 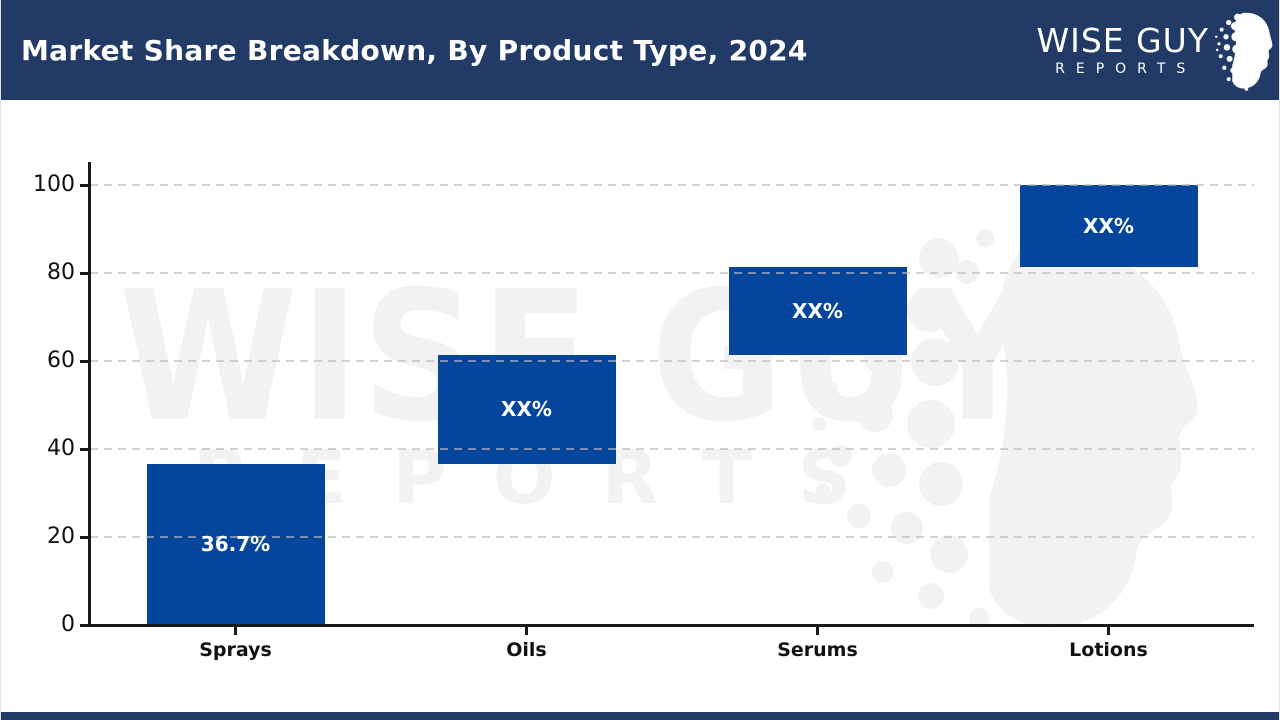 I want to click on bar-oils, so click(x=526, y=409).